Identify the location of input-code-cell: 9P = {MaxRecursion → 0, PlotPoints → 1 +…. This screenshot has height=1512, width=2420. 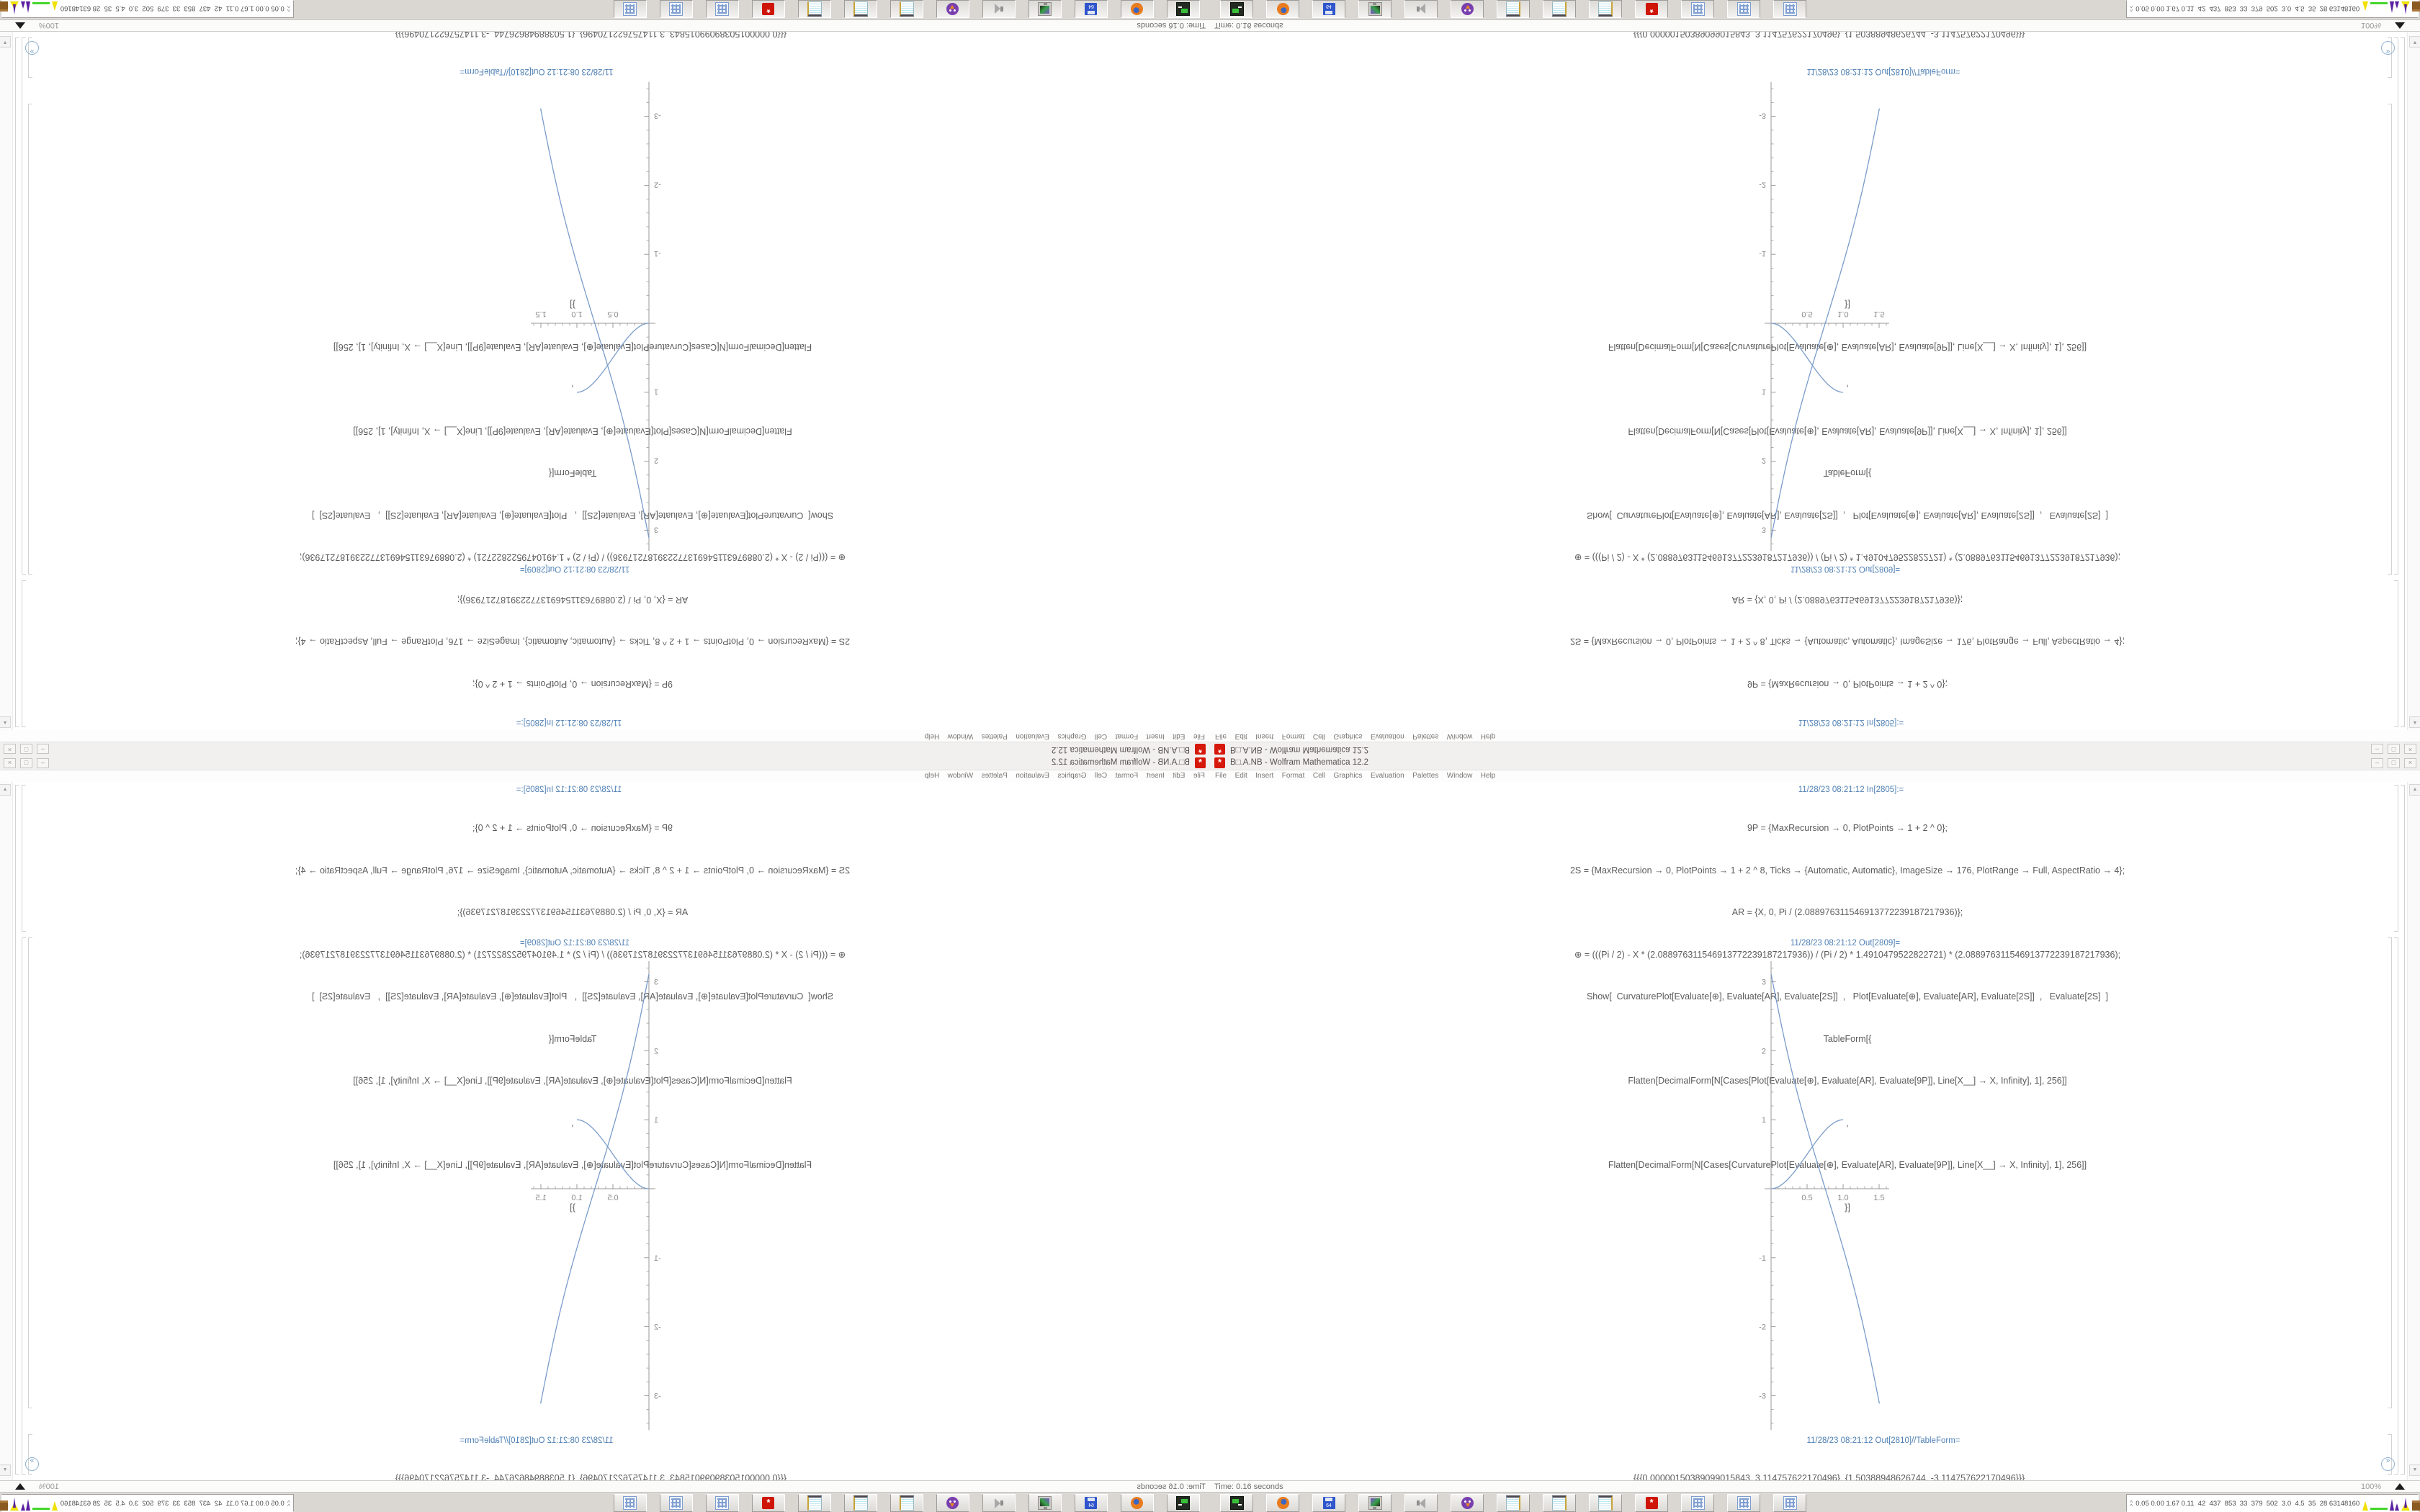
(1847, 1018).